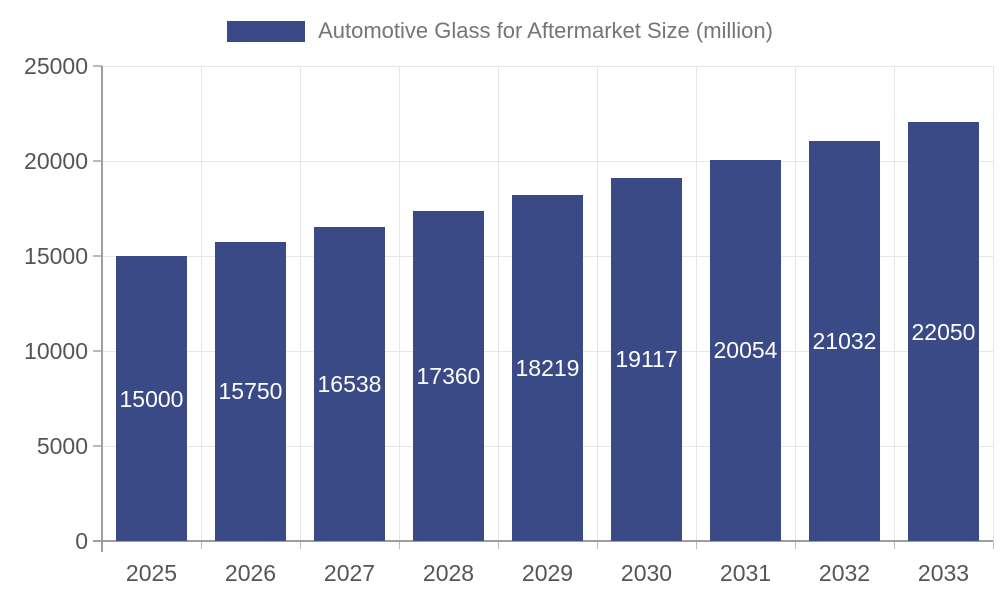  I want to click on bar-value-label: 15750, so click(250, 391).